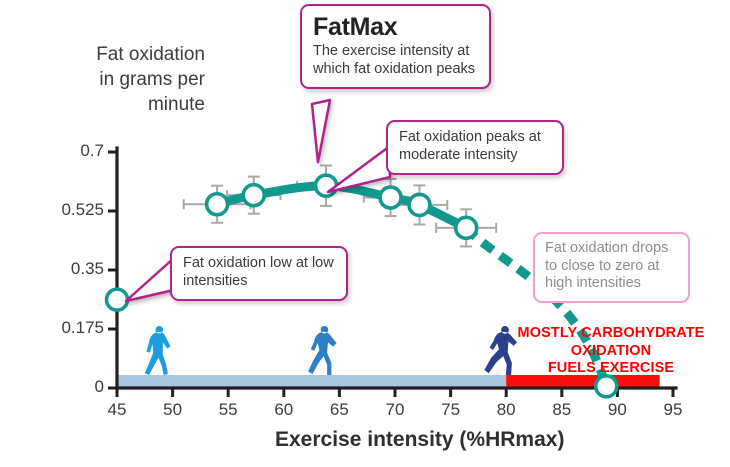 The image size is (730, 467). I want to click on fuel-bands, so click(388, 381).